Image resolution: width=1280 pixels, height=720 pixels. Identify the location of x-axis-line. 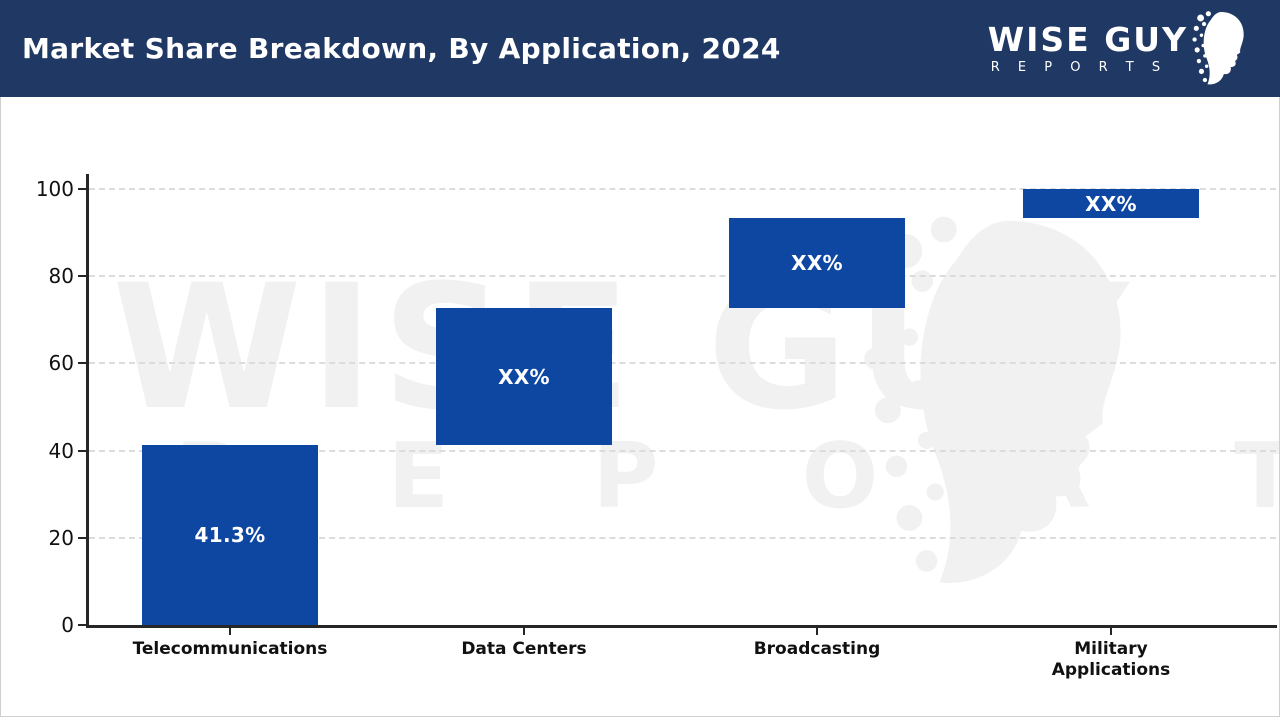
(681, 626).